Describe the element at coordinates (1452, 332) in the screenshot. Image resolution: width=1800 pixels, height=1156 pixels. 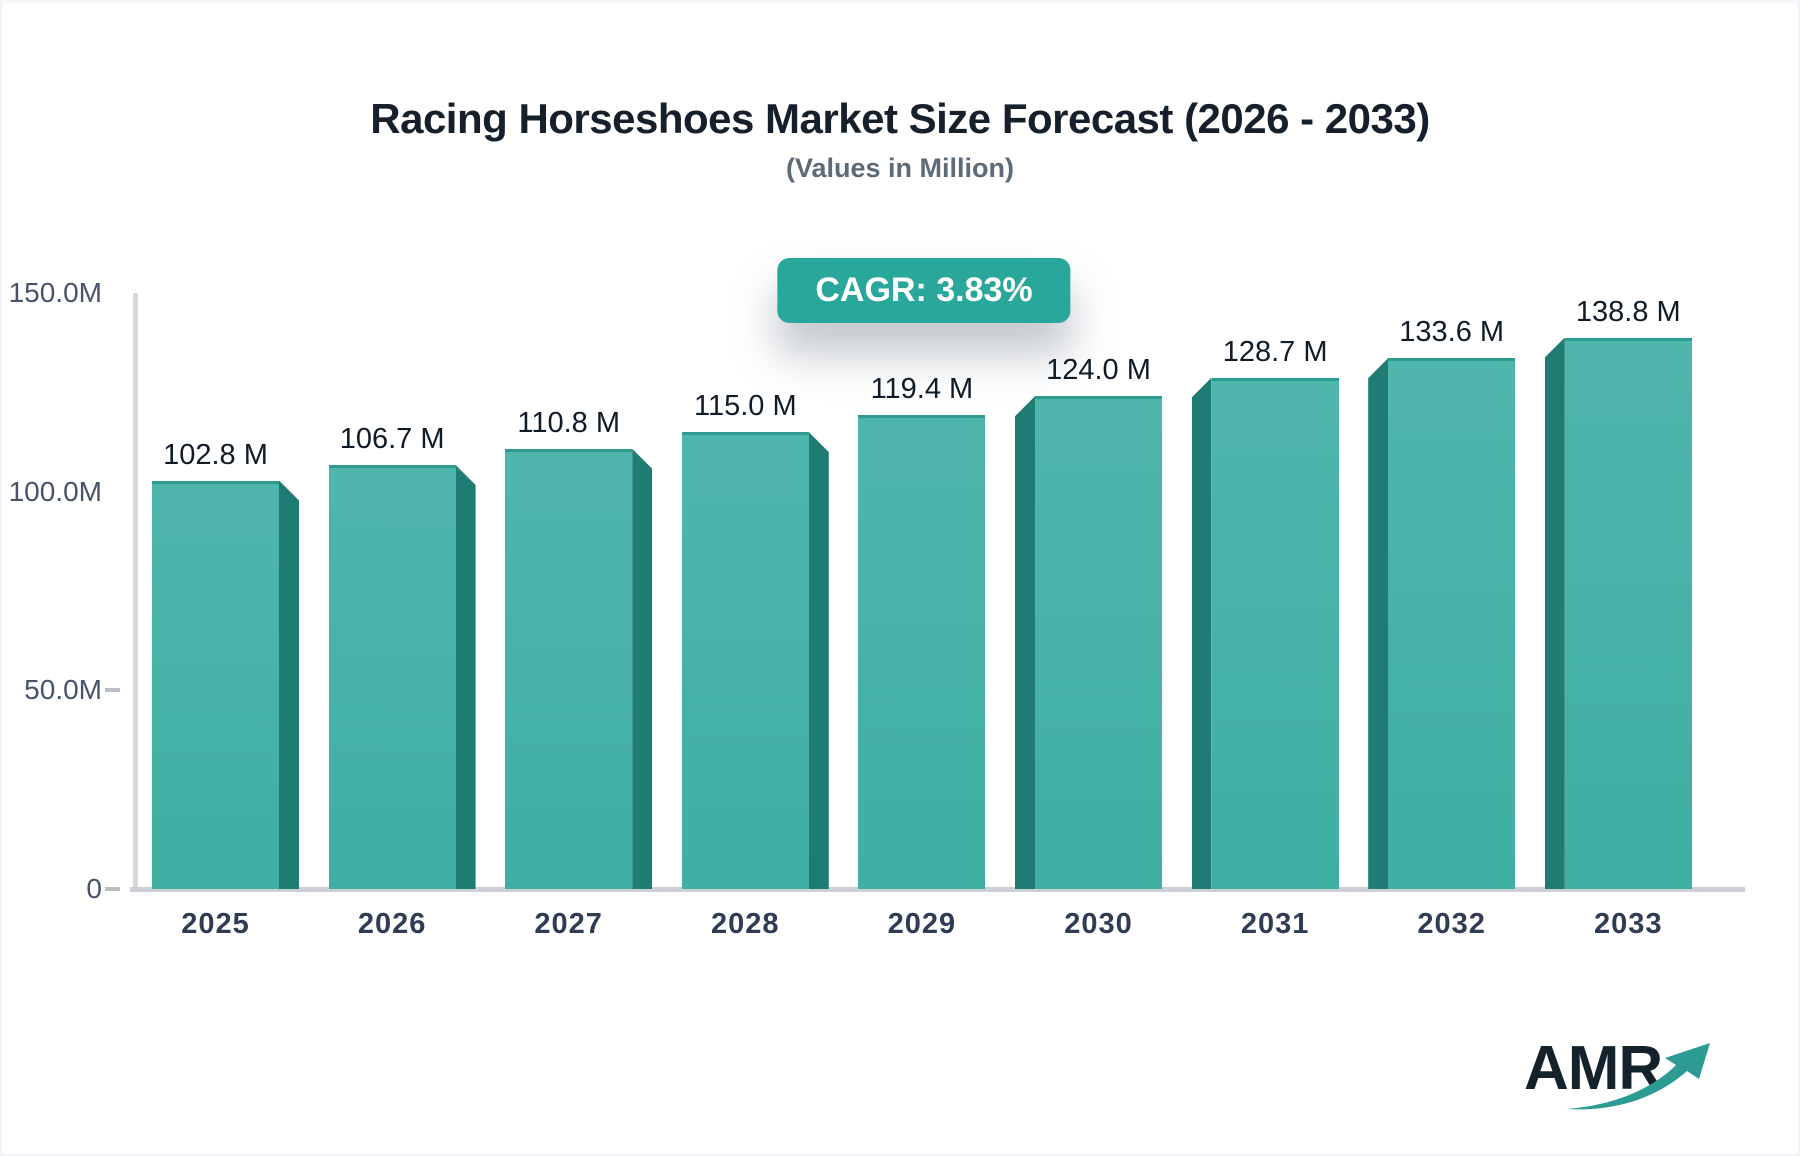
I see `bar-value-label: 133.6 M` at that location.